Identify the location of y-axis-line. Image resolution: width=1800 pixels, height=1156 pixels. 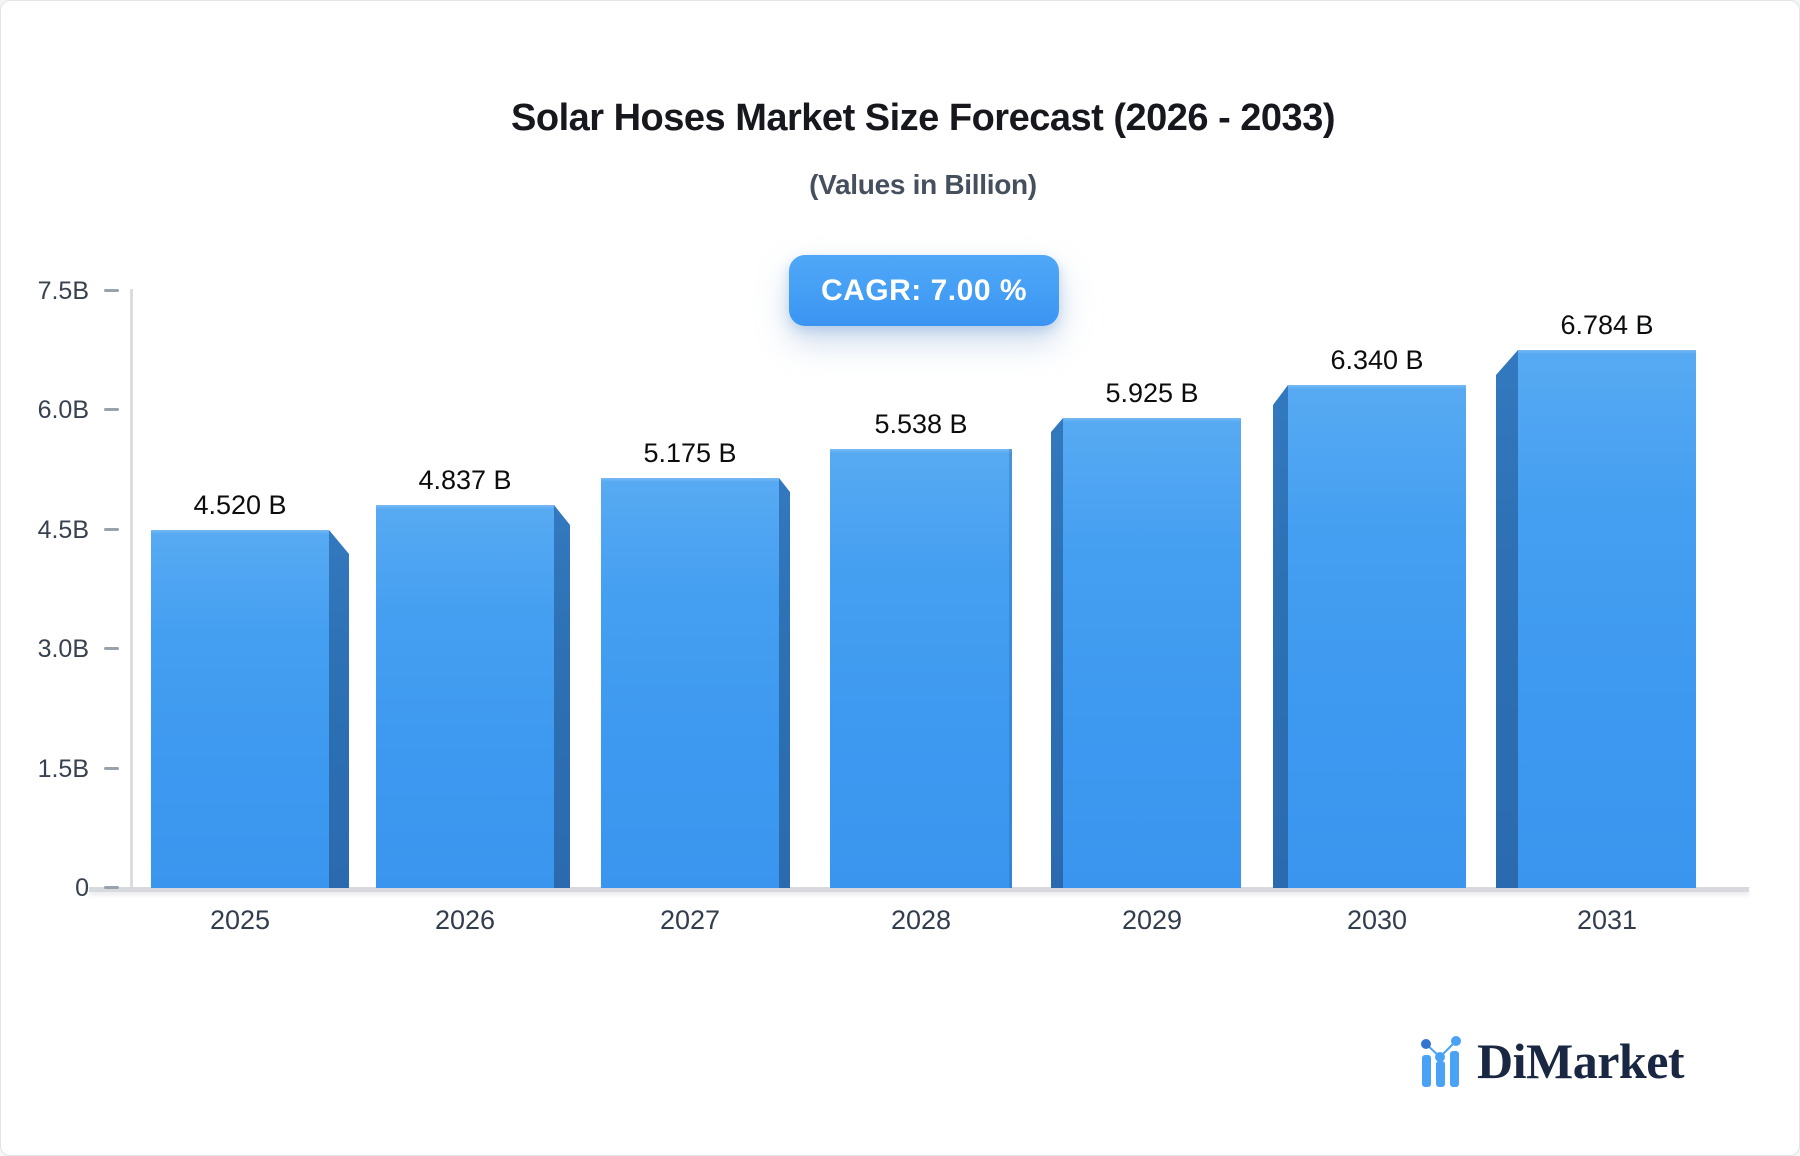
(131, 589).